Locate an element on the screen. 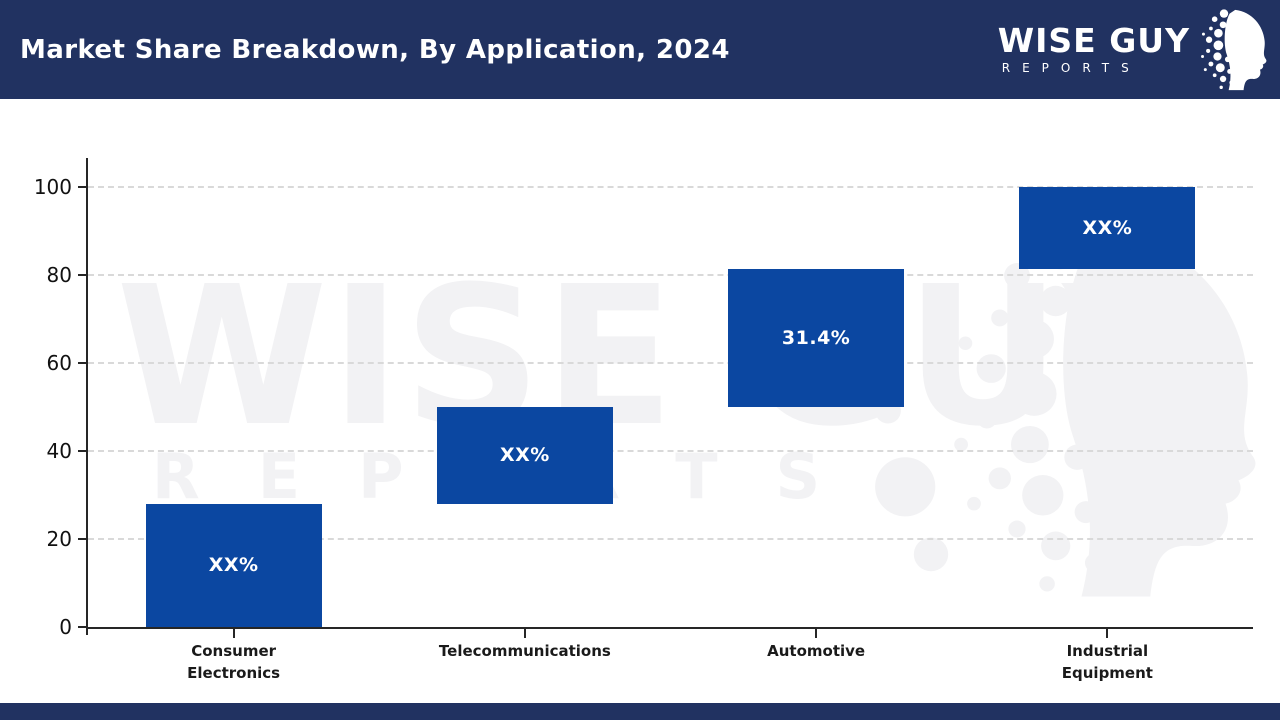  bar-consumer-electronics: XX% is located at coordinates (233, 565).